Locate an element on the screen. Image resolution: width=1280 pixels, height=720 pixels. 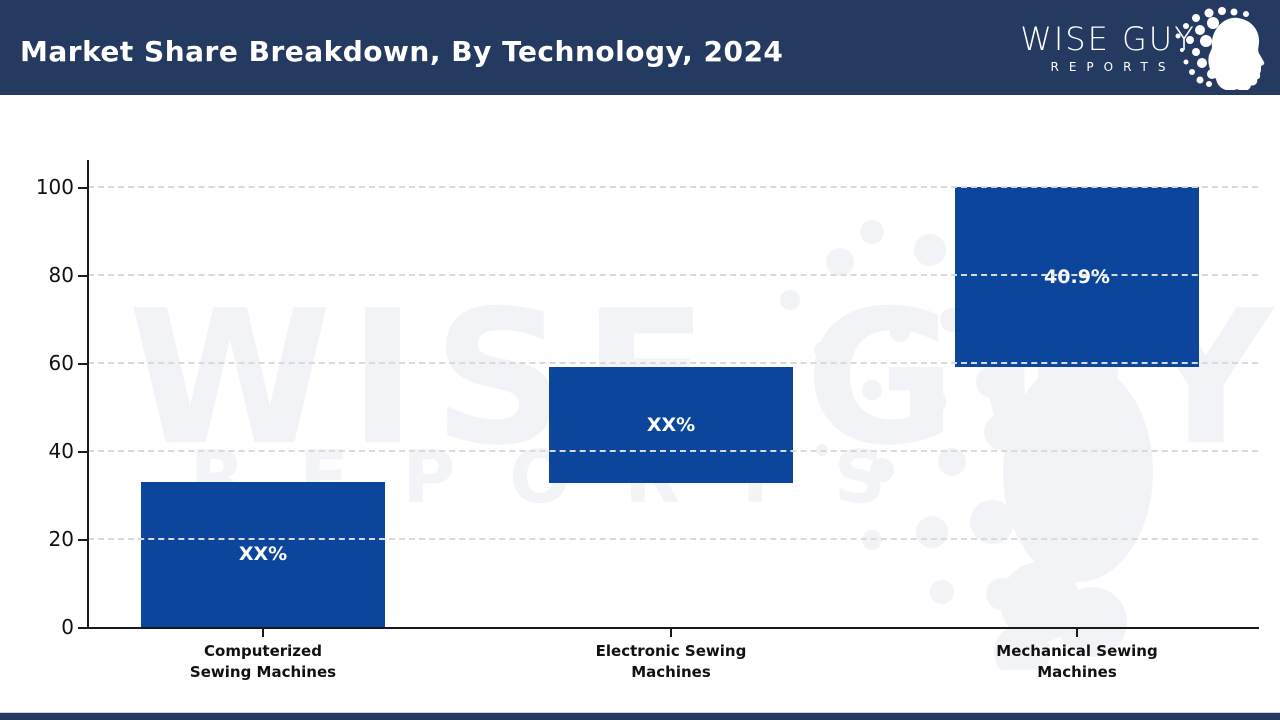
logo-wordmark-line1: WISE GUY is located at coordinates (1108, 39).